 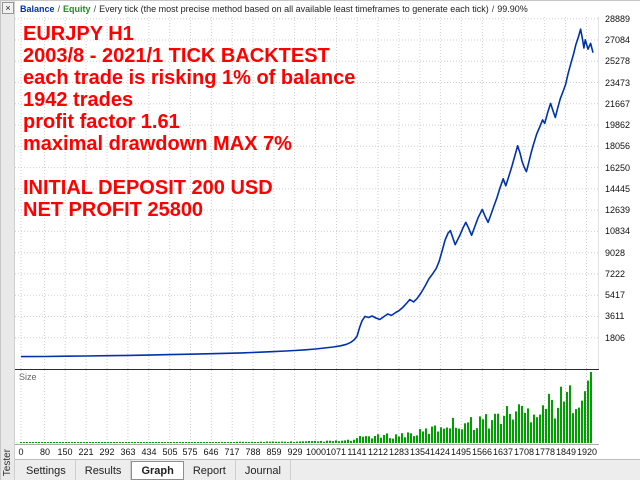 What do you see at coordinates (37, 9) in the screenshot?
I see `legend-balance-label: Balance` at bounding box center [37, 9].